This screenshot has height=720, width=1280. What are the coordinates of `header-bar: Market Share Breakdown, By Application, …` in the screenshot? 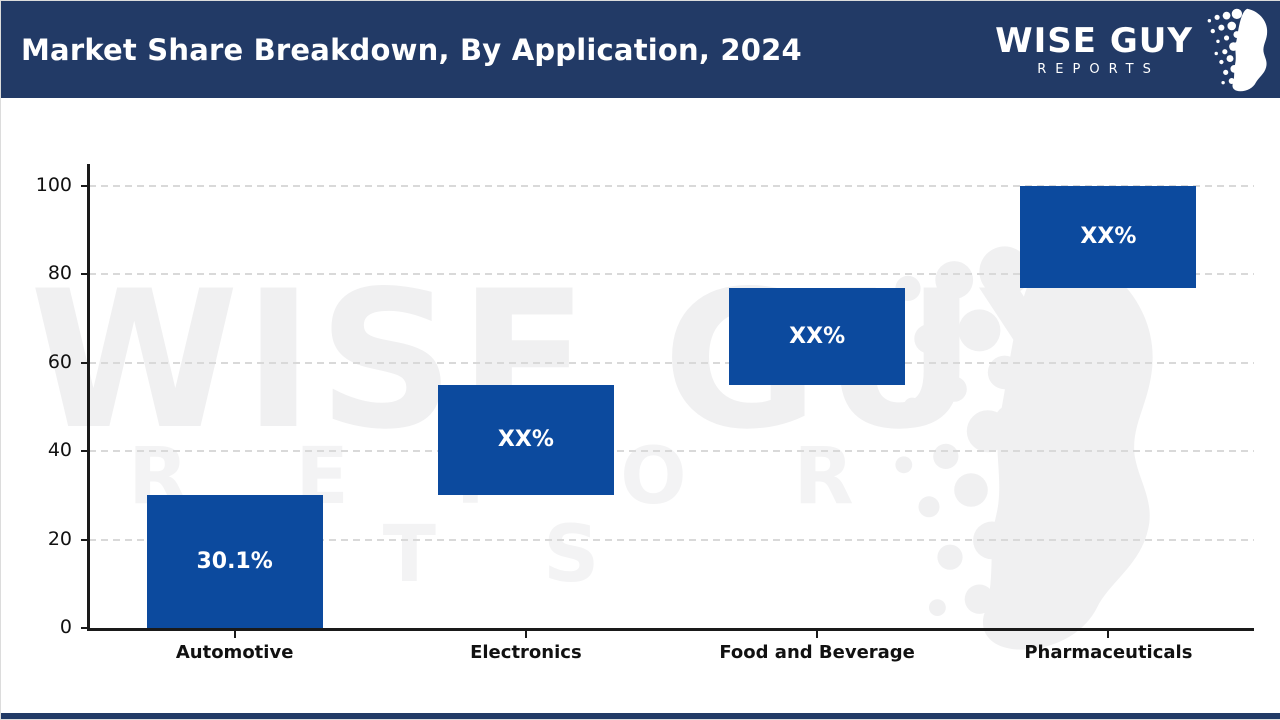 It's located at (640, 49).